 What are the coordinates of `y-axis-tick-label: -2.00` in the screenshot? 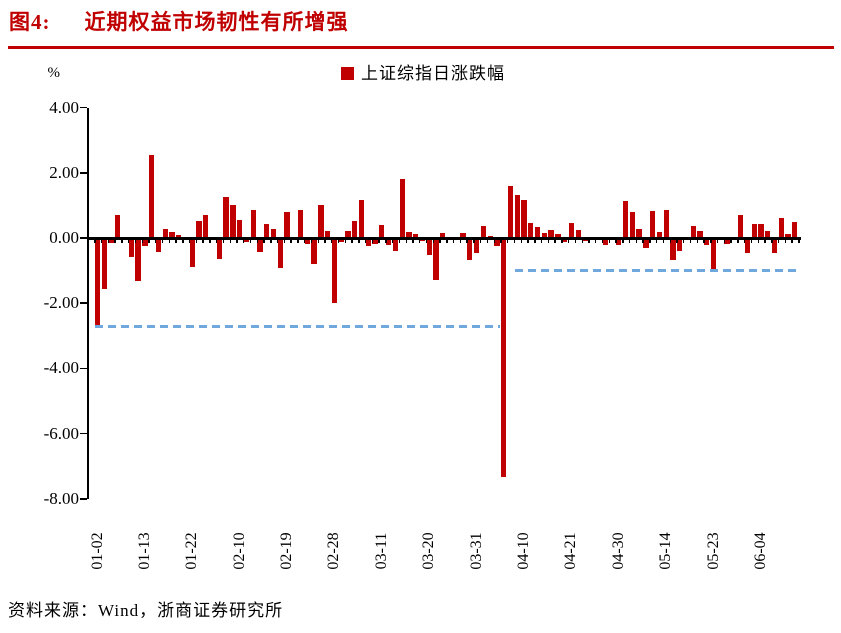 It's located at (61, 303).